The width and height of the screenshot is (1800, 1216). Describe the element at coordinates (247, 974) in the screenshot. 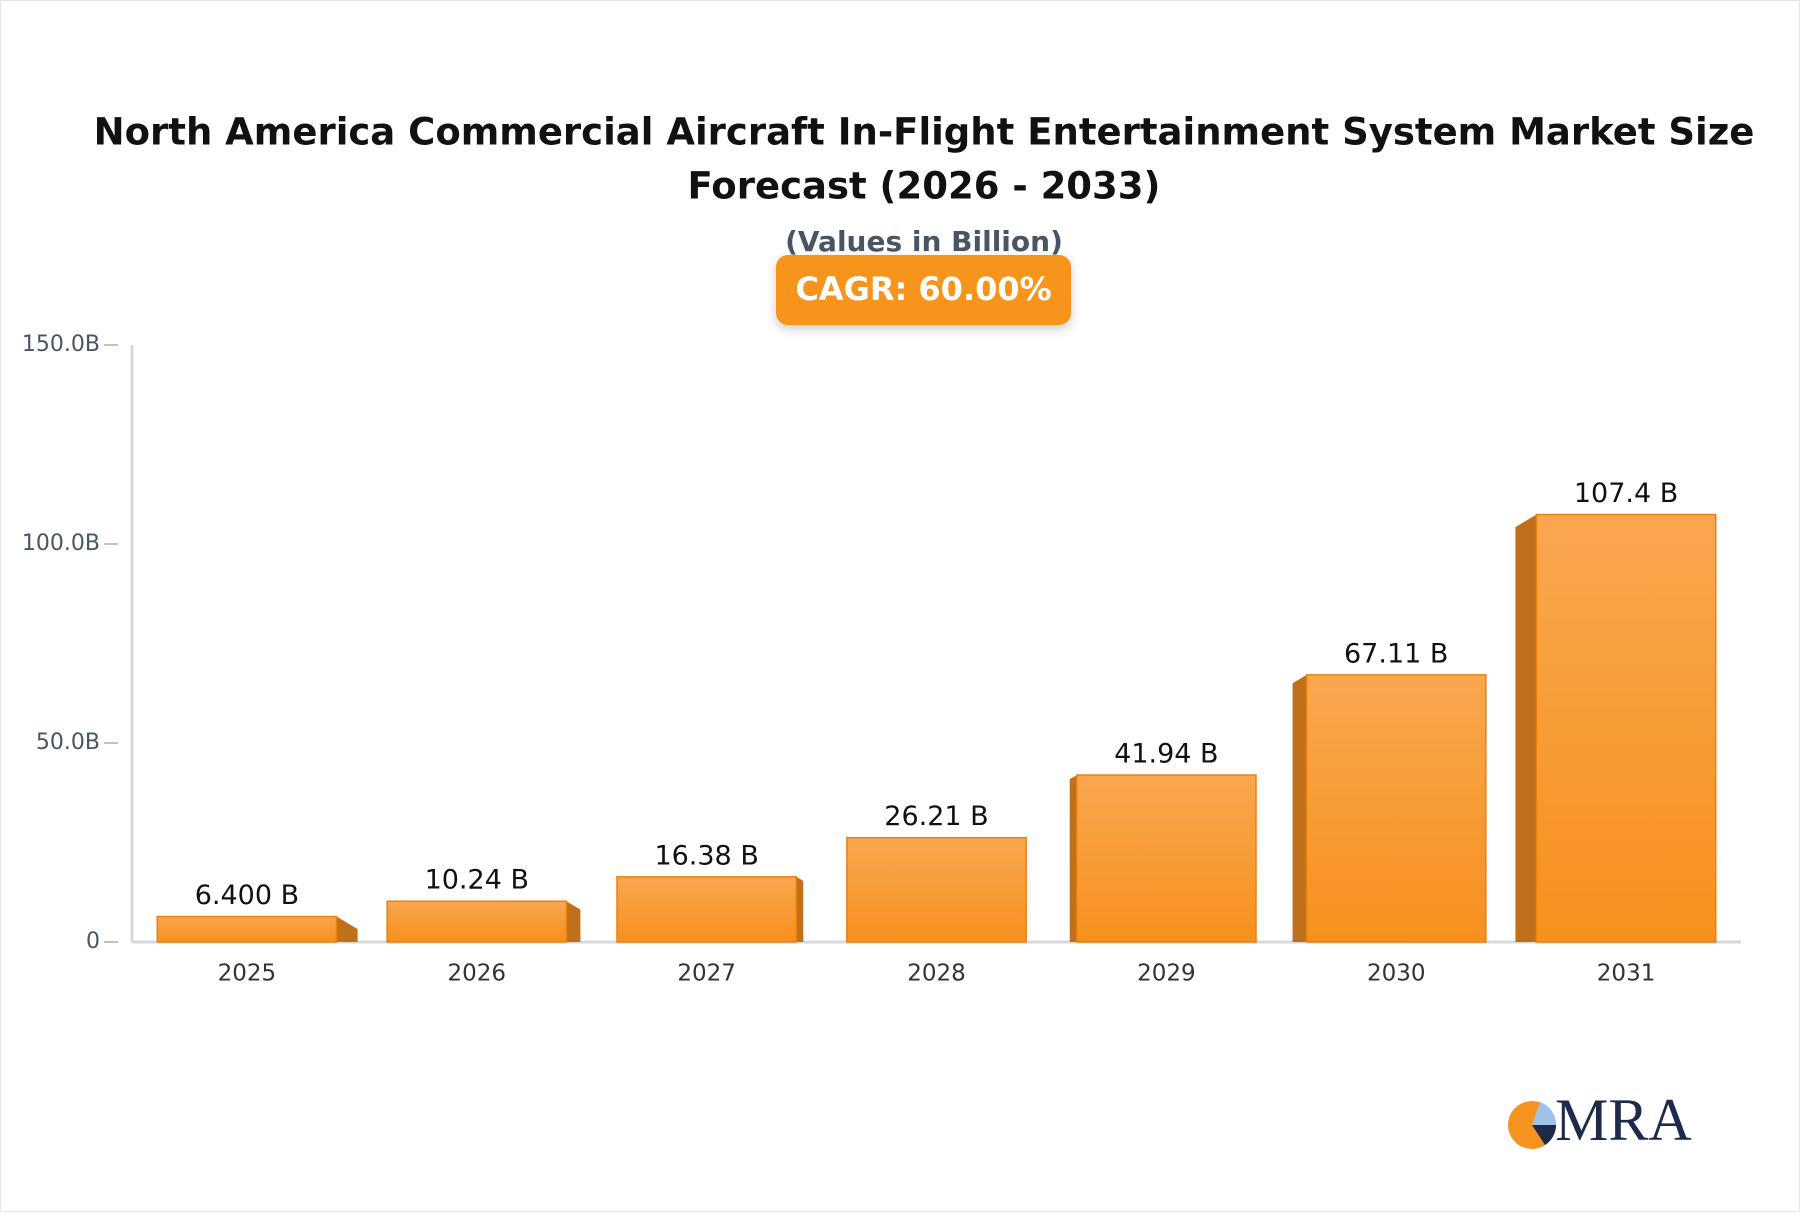

I see `x-tick-label: 2025` at that location.